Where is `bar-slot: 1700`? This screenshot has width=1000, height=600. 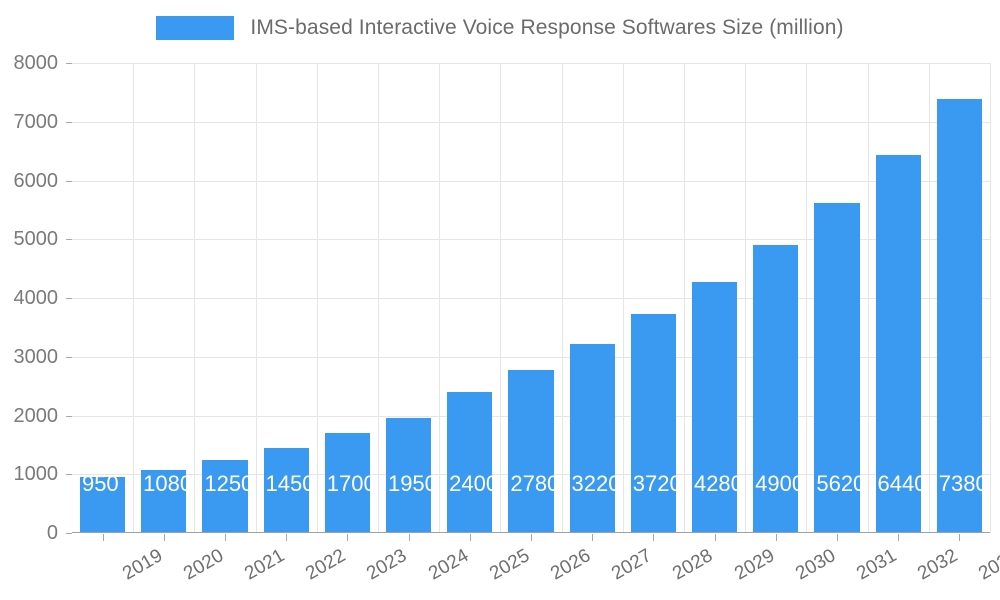
bar-slot: 1700 is located at coordinates (350, 298).